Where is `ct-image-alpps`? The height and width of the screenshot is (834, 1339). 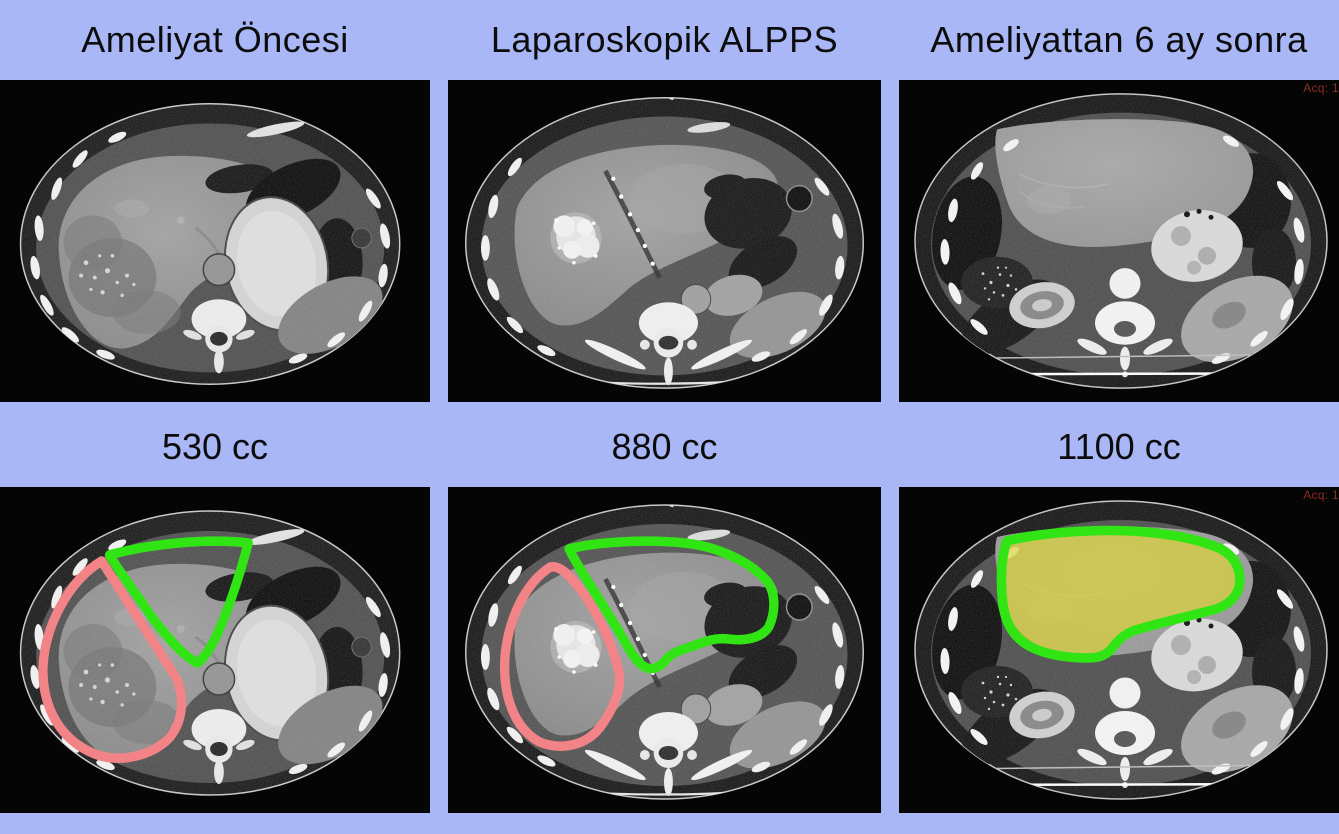 ct-image-alpps is located at coordinates (664, 241).